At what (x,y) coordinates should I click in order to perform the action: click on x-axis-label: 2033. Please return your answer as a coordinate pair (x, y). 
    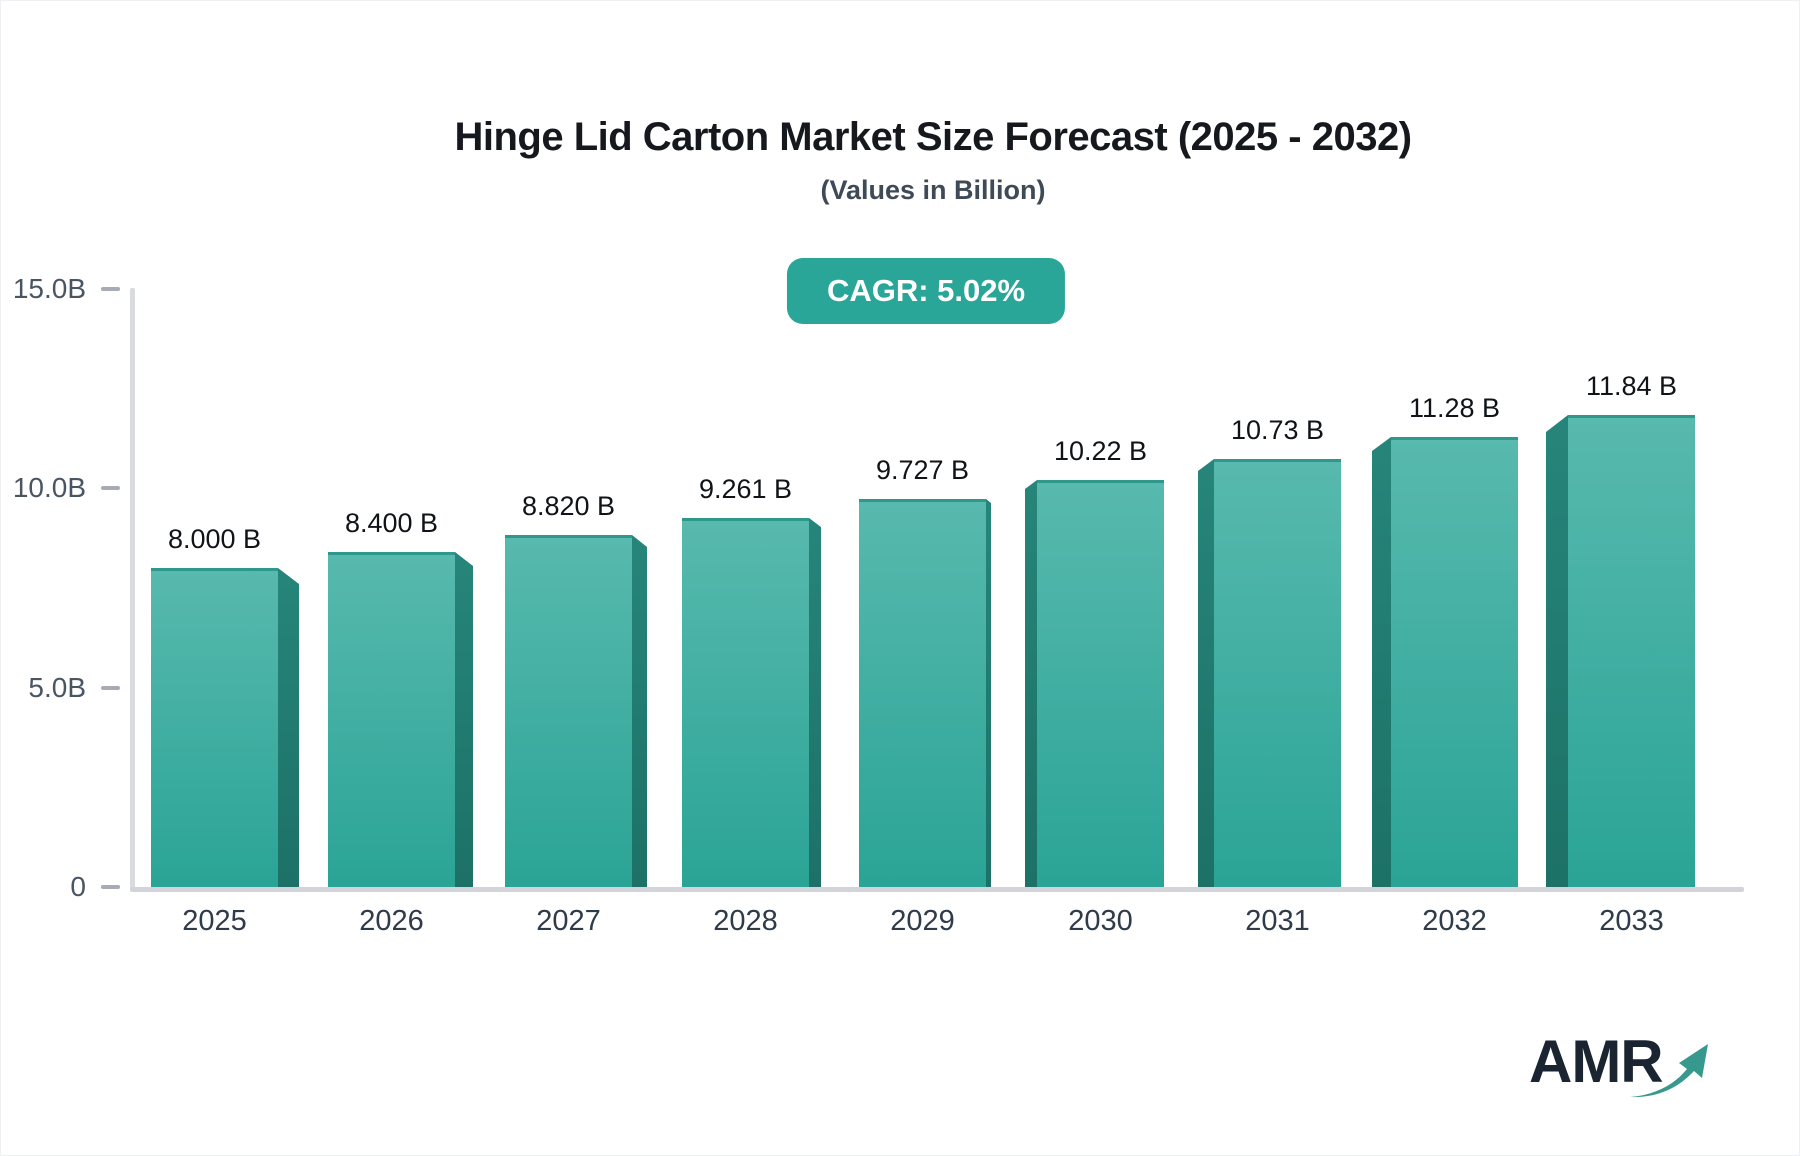
    Looking at the image, I should click on (1631, 921).